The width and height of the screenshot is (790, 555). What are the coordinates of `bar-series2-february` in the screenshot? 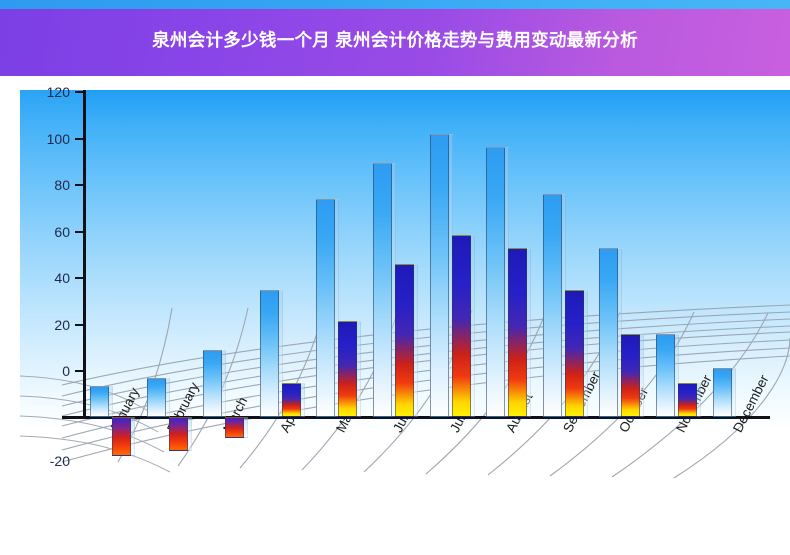 It's located at (178, 434).